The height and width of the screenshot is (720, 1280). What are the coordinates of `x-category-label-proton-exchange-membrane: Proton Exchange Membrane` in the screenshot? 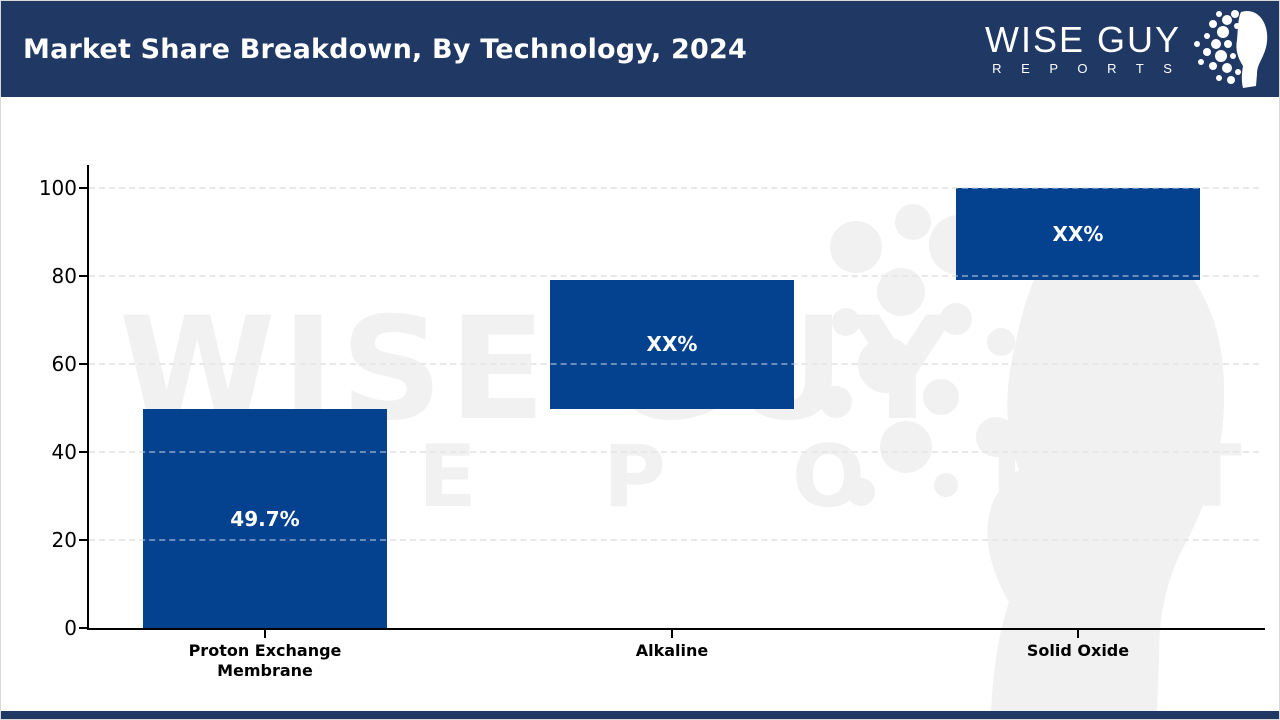 It's located at (265, 660).